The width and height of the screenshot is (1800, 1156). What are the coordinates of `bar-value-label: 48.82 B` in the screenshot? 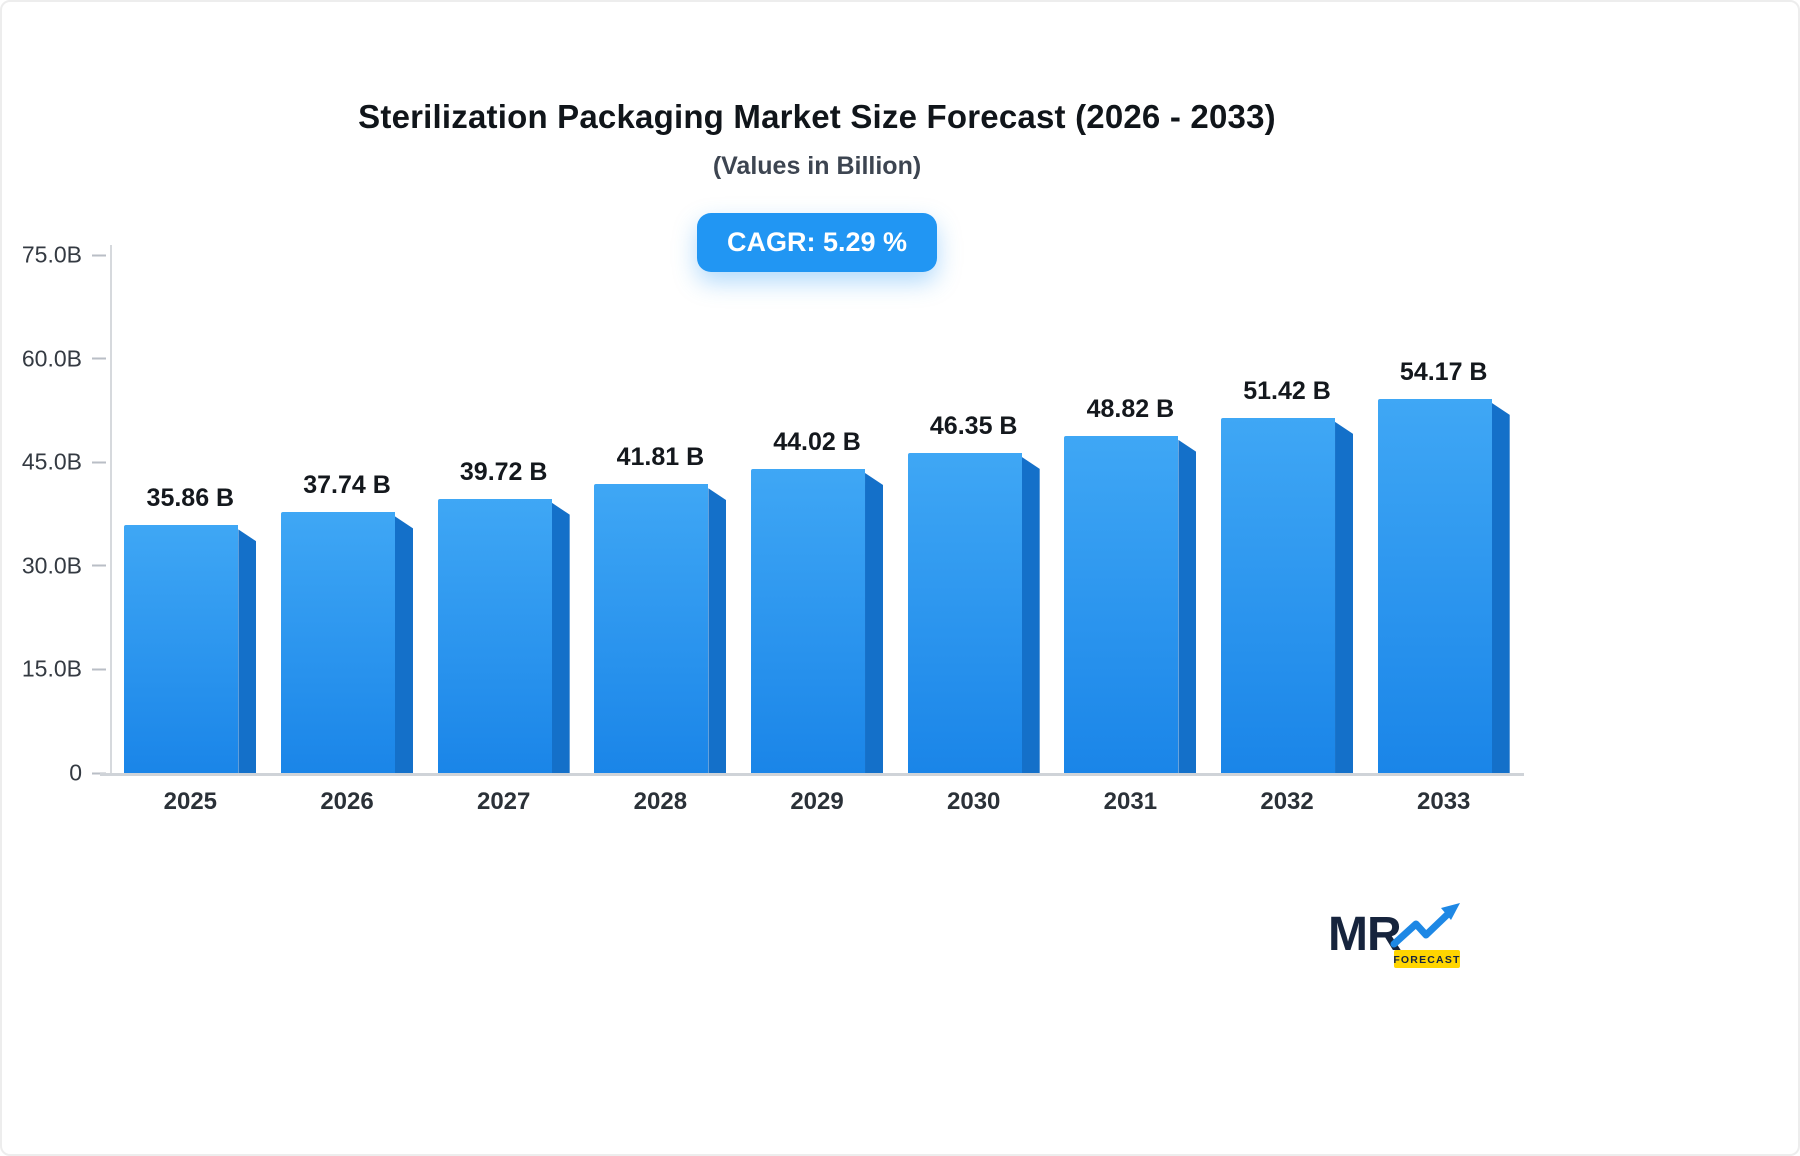 It's located at (1130, 408).